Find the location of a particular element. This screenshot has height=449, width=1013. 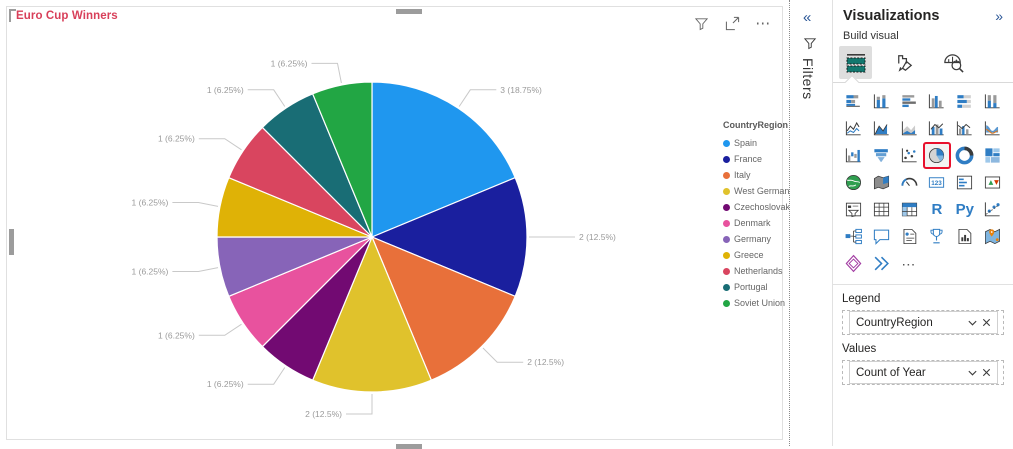

metrics-visual is located at coordinates (937, 236).